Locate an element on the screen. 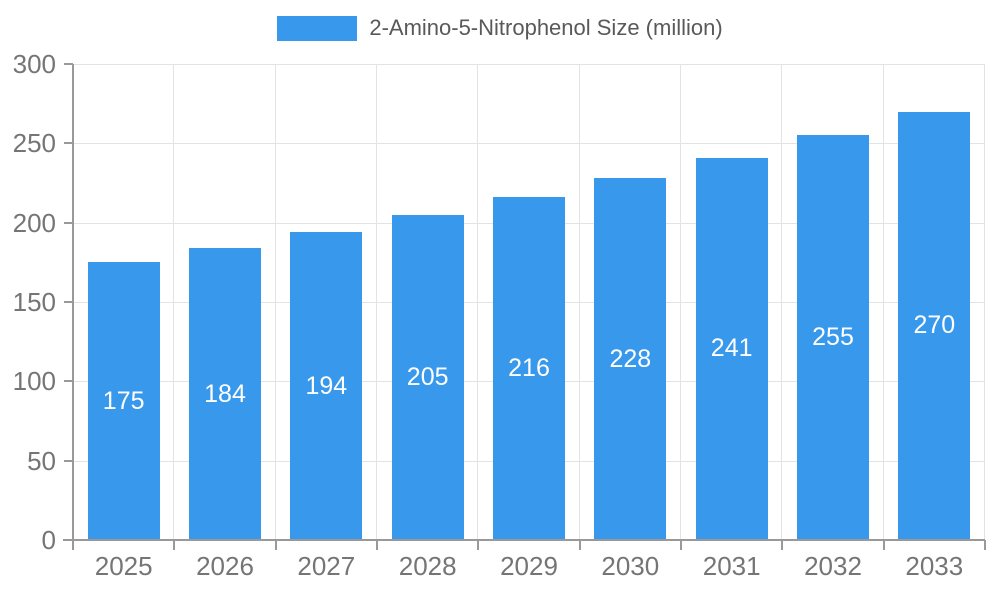  y-axis-label-250: 250 is located at coordinates (34, 143).